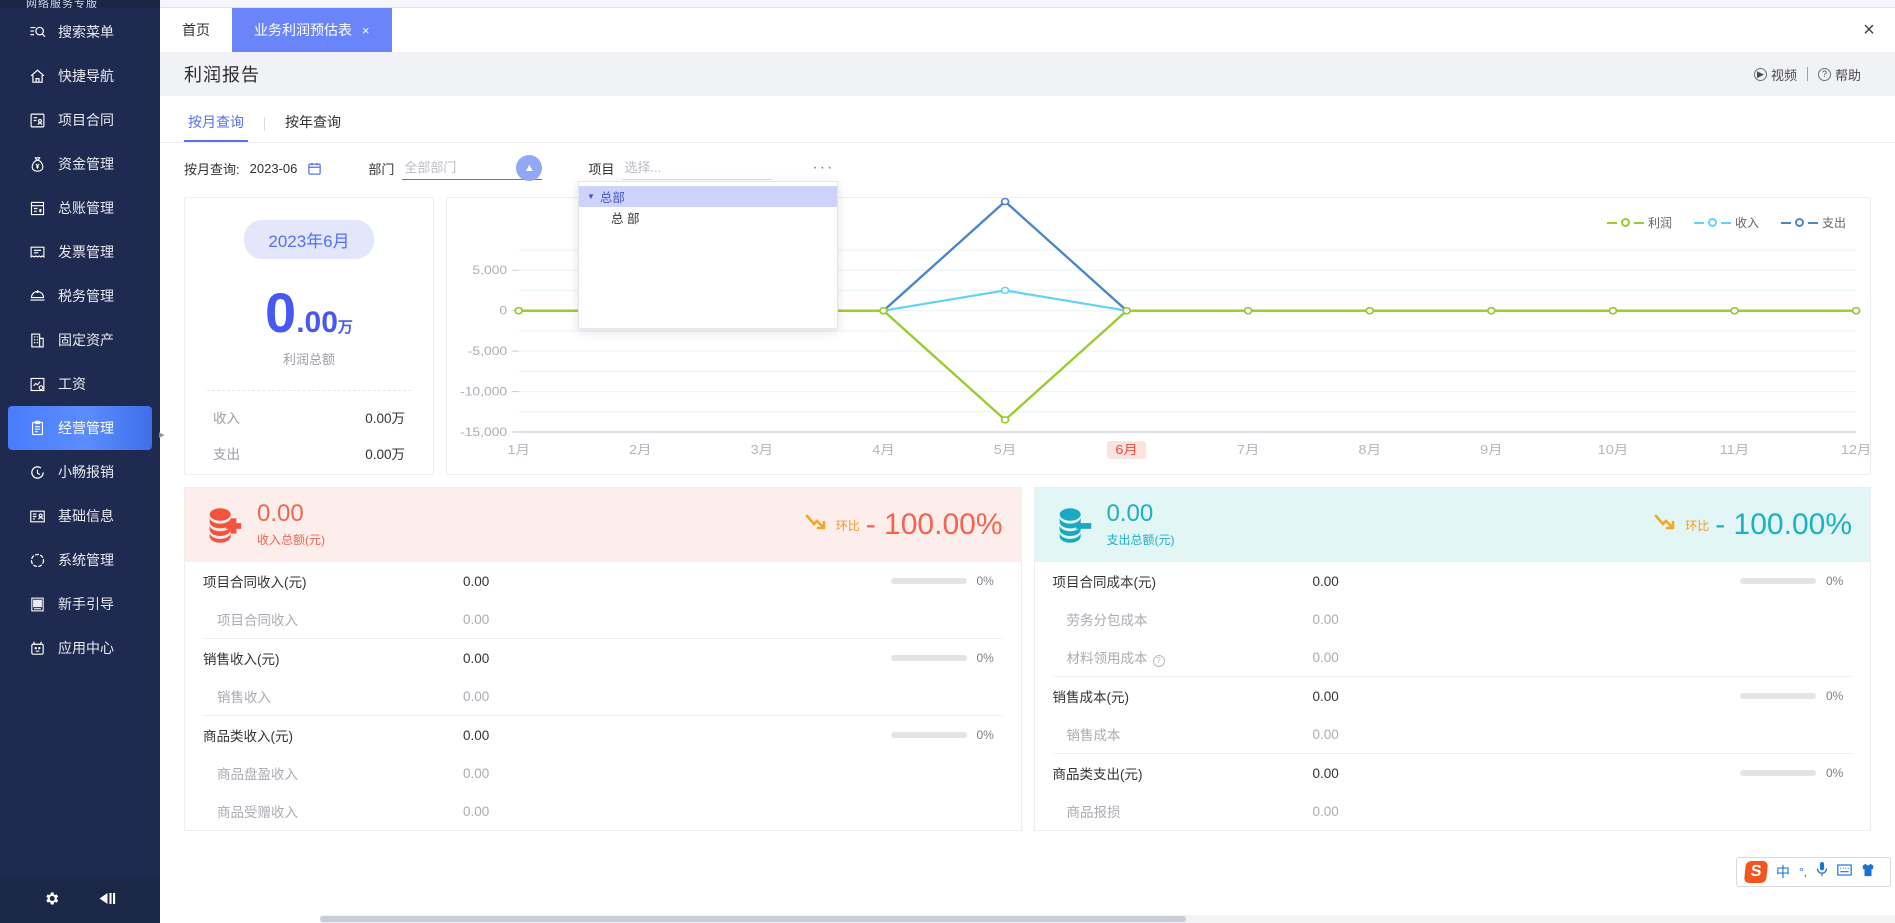  What do you see at coordinates (162, 435) in the screenshot?
I see `sidebar-collapse-handle: ▸` at bounding box center [162, 435].